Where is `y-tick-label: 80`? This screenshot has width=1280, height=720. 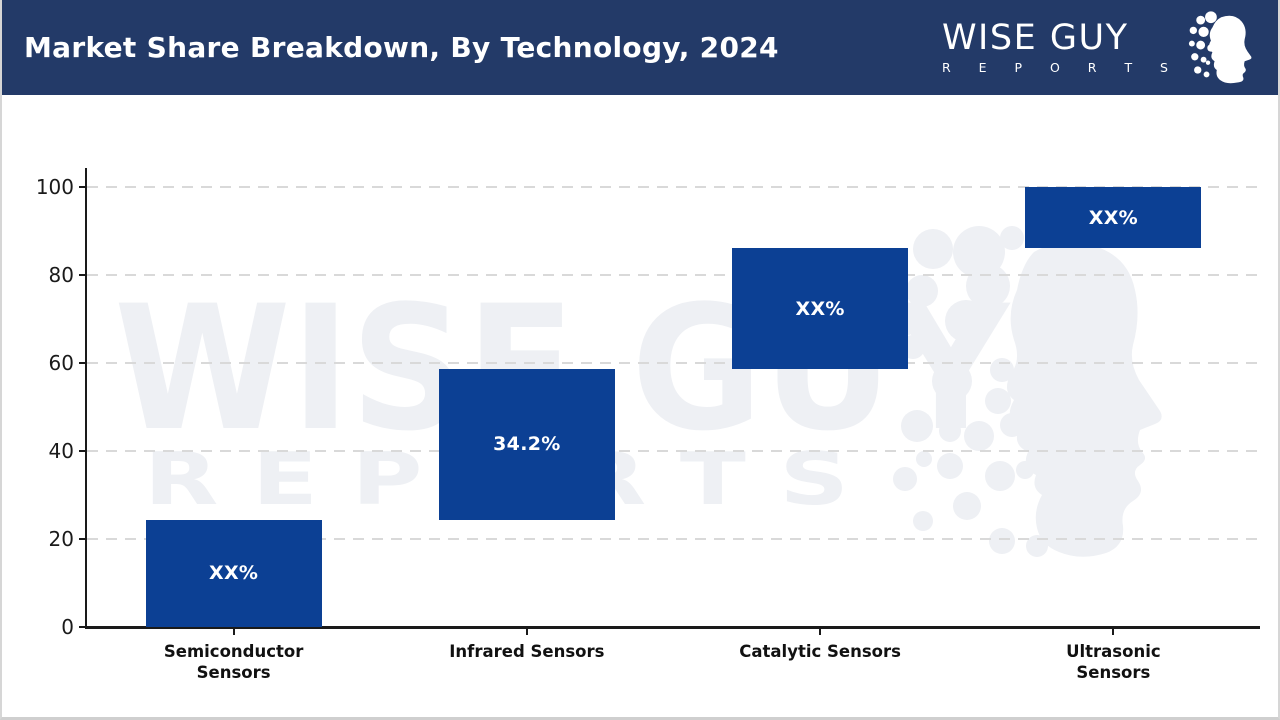 y-tick-label: 80 is located at coordinates (61, 275).